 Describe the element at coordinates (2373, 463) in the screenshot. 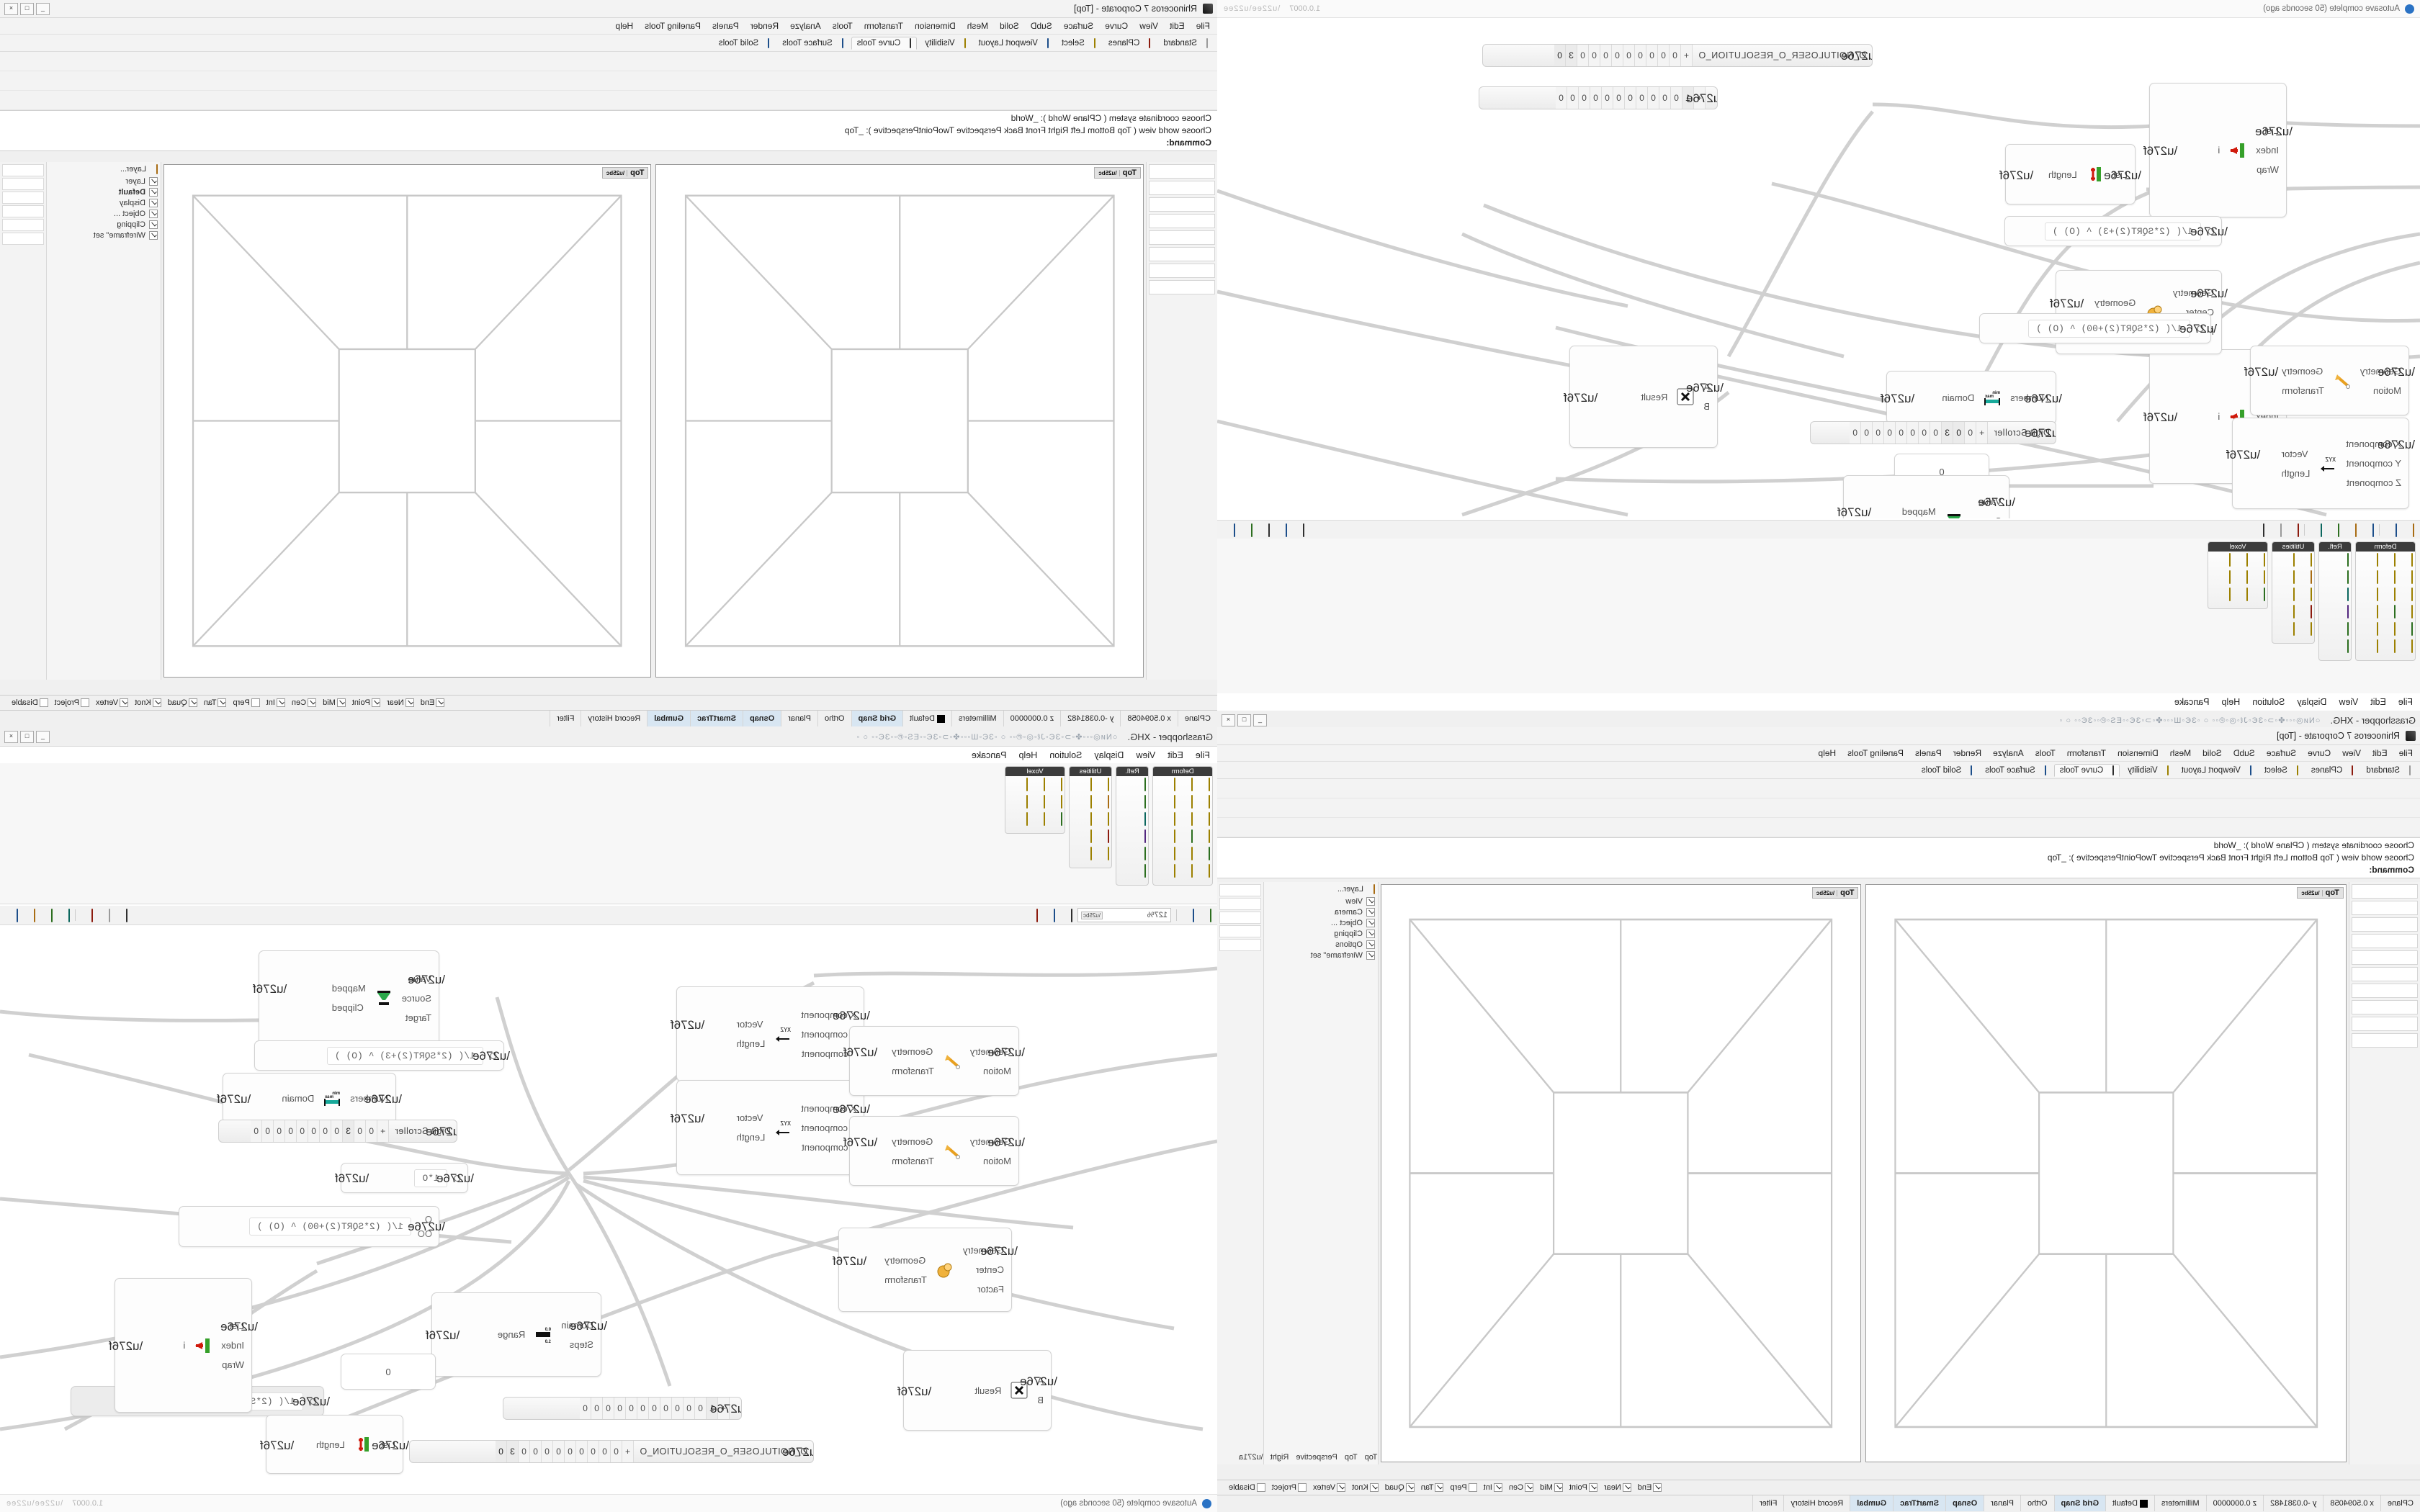

I see `port-y: Y component` at that location.